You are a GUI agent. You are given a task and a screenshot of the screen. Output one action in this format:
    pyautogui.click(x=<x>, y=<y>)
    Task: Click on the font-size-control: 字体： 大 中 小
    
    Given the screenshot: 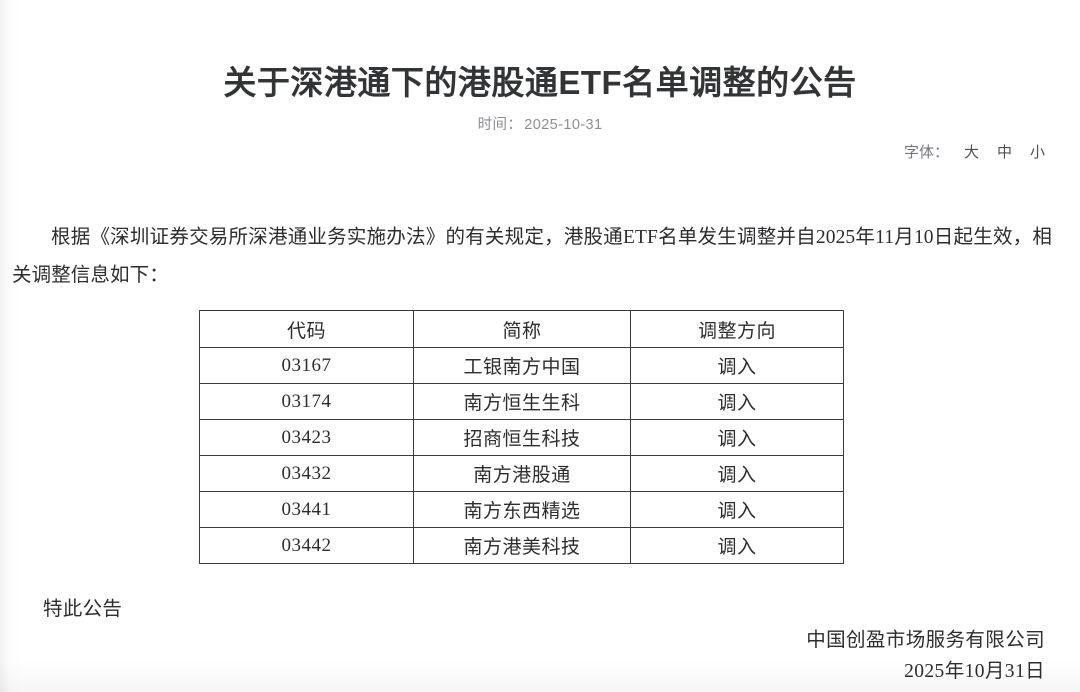 What is the action you would take?
    pyautogui.click(x=978, y=151)
    